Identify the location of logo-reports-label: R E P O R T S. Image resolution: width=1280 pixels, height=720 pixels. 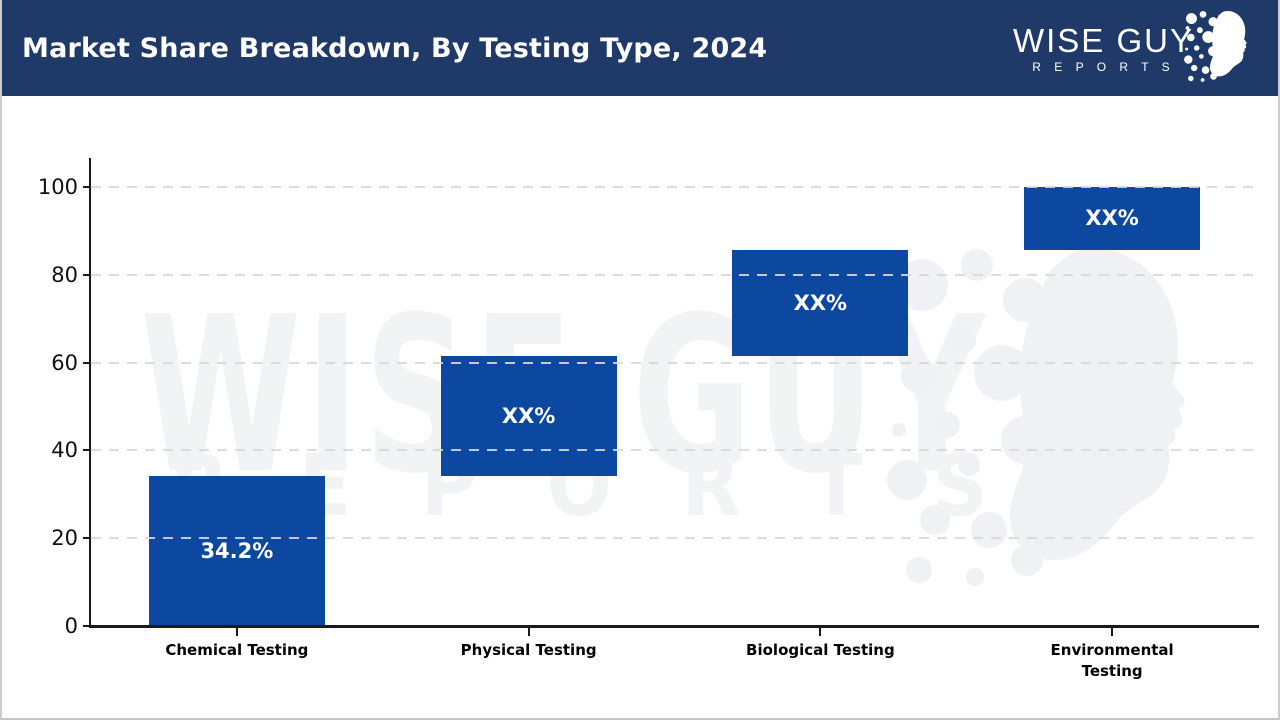
(1103, 66).